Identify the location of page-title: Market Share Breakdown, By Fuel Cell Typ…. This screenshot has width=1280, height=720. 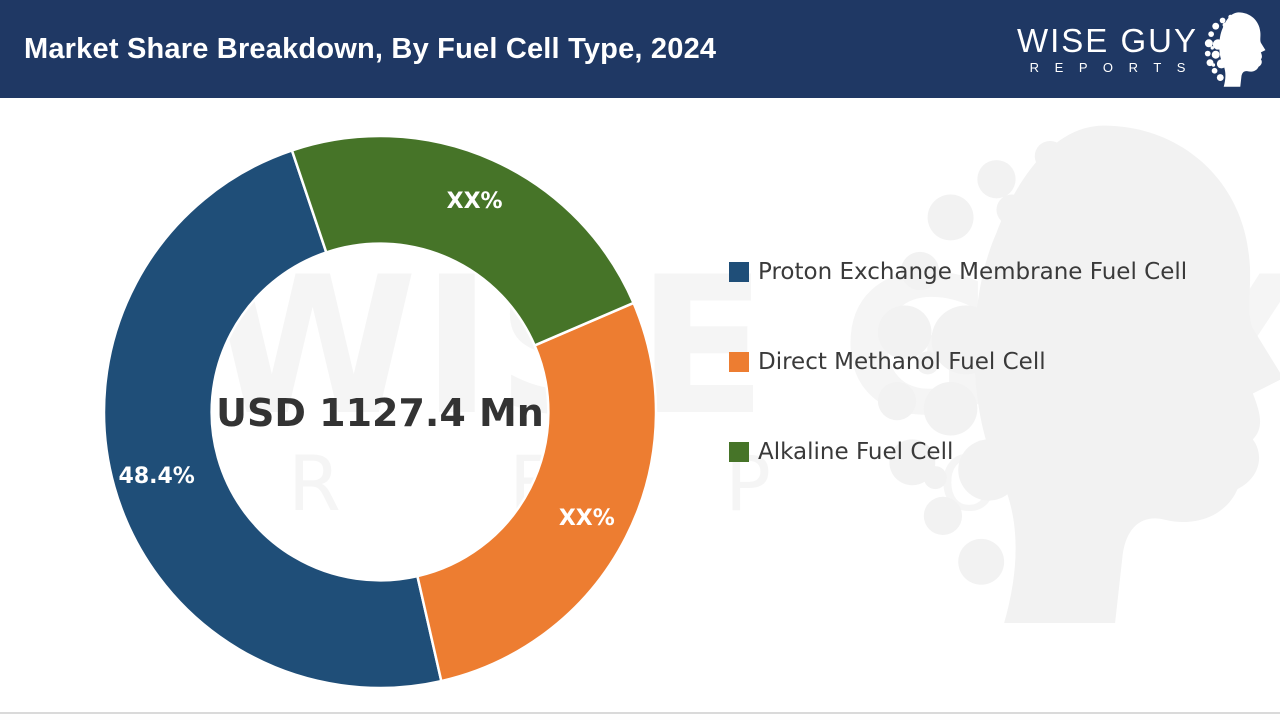
(370, 48).